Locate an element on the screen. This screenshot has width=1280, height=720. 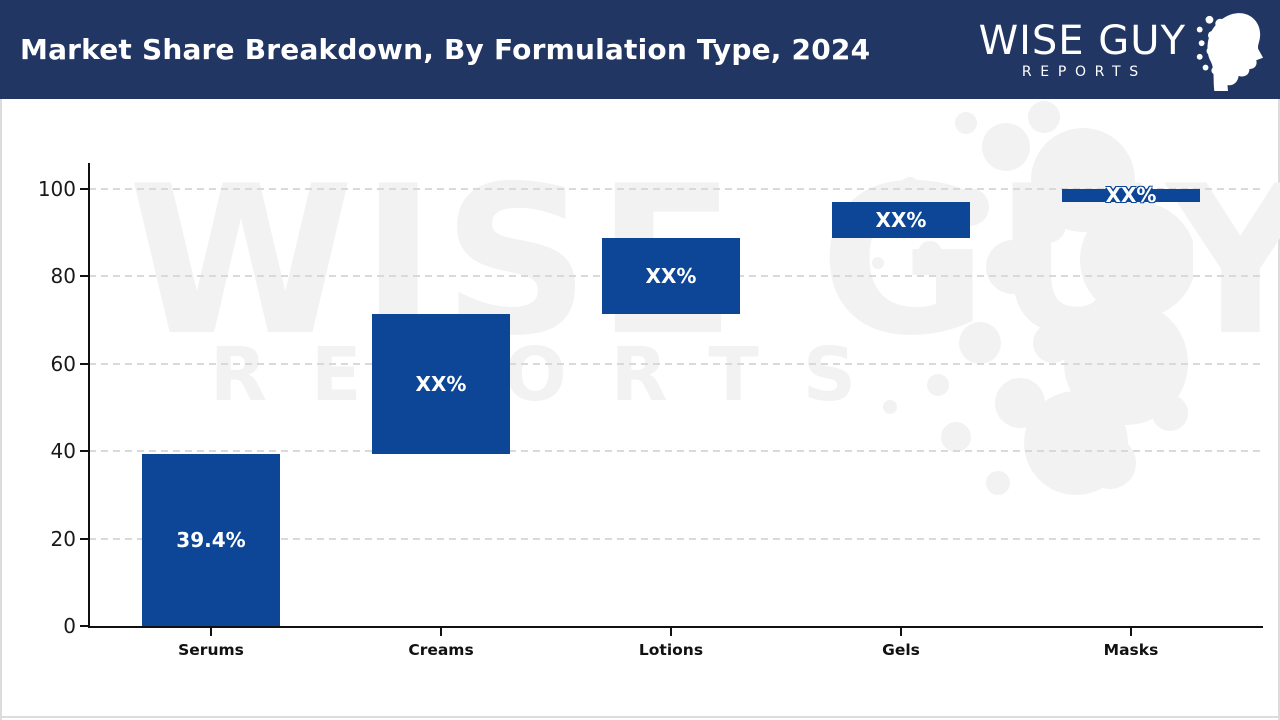
bar-value-label-masks: XX% is located at coordinates (1131, 195).